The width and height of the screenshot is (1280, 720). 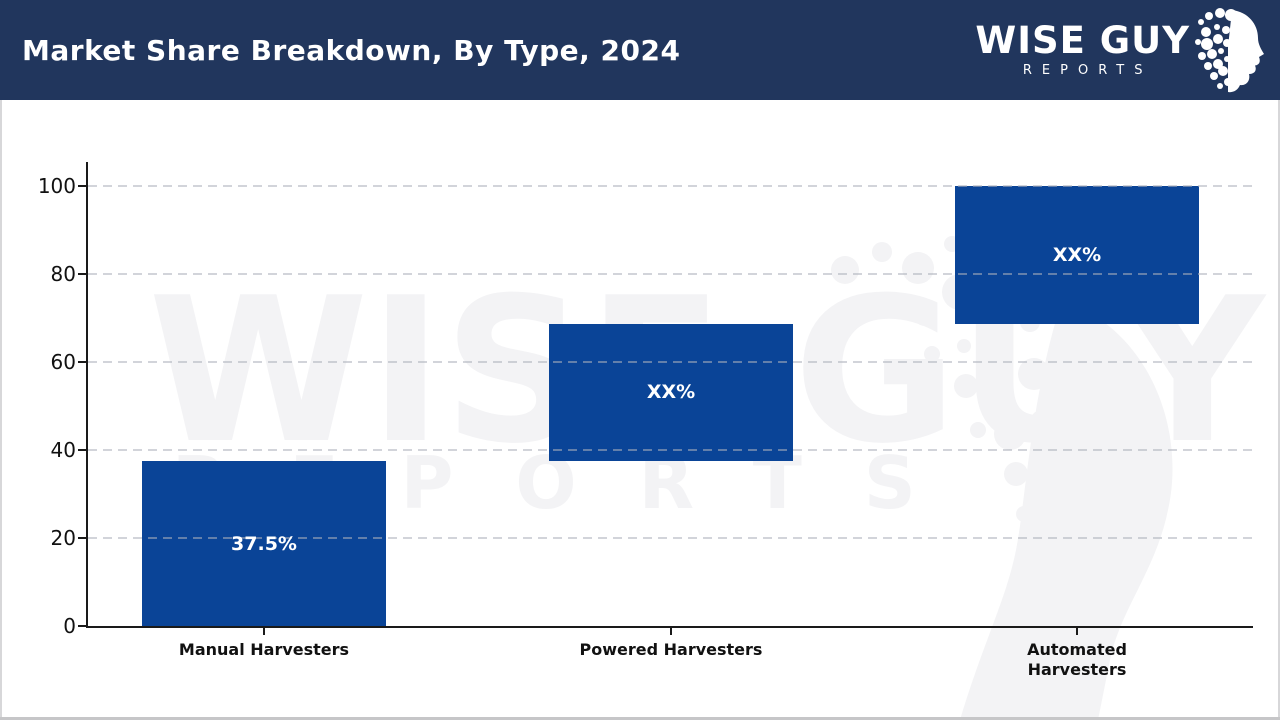 I want to click on x-category-label: Powered Harvesters, so click(x=671, y=649).